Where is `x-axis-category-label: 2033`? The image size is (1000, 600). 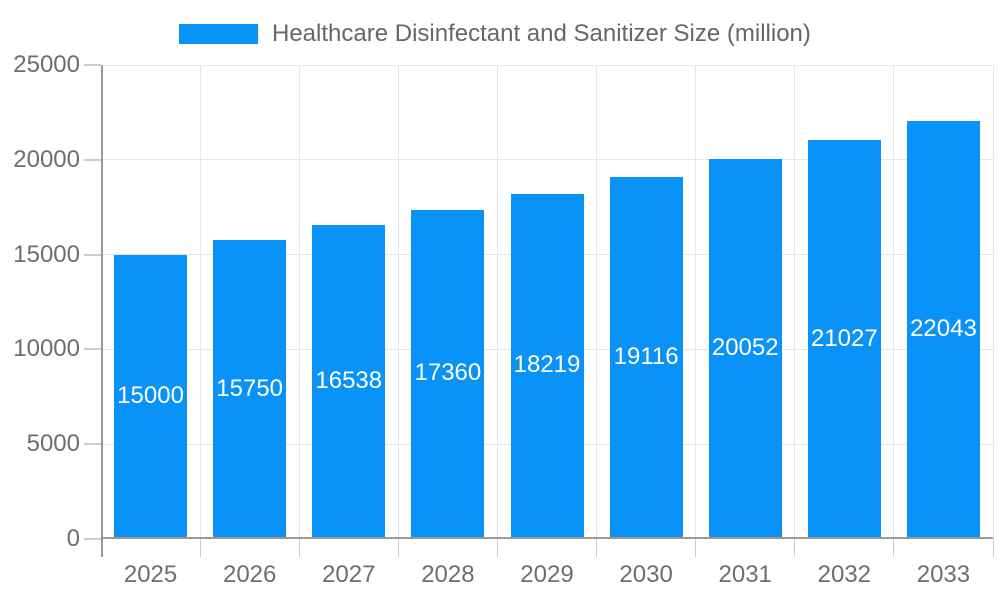 x-axis-category-label: 2033 is located at coordinates (943, 574).